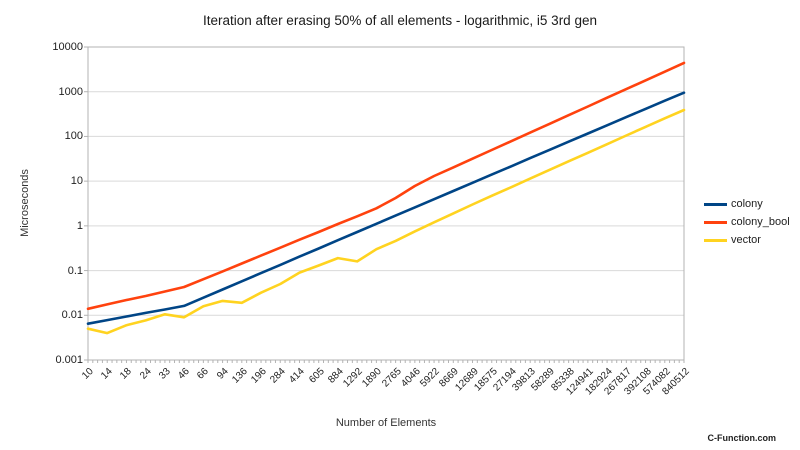 Image resolution: width=800 pixels, height=450 pixels. What do you see at coordinates (715, 222) in the screenshot?
I see `legend-swatch-colony_bool` at bounding box center [715, 222].